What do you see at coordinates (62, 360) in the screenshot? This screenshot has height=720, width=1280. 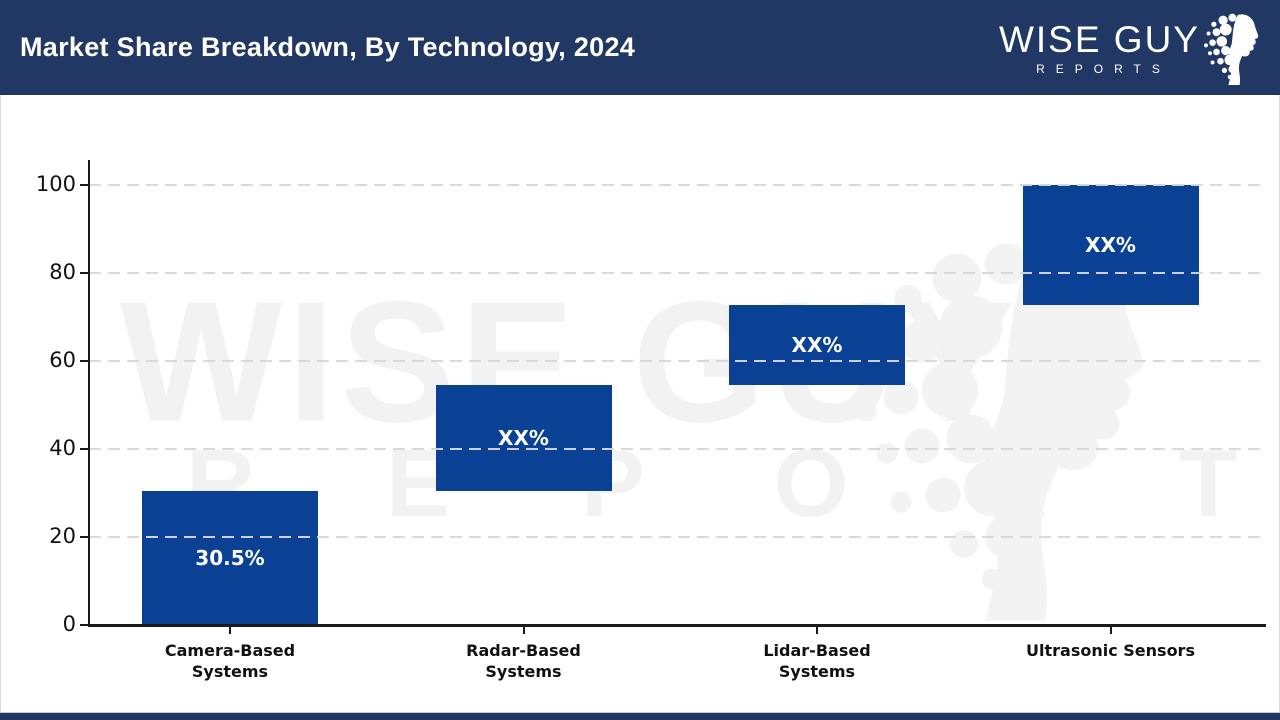 I see `y-tick-label-60: 60` at bounding box center [62, 360].